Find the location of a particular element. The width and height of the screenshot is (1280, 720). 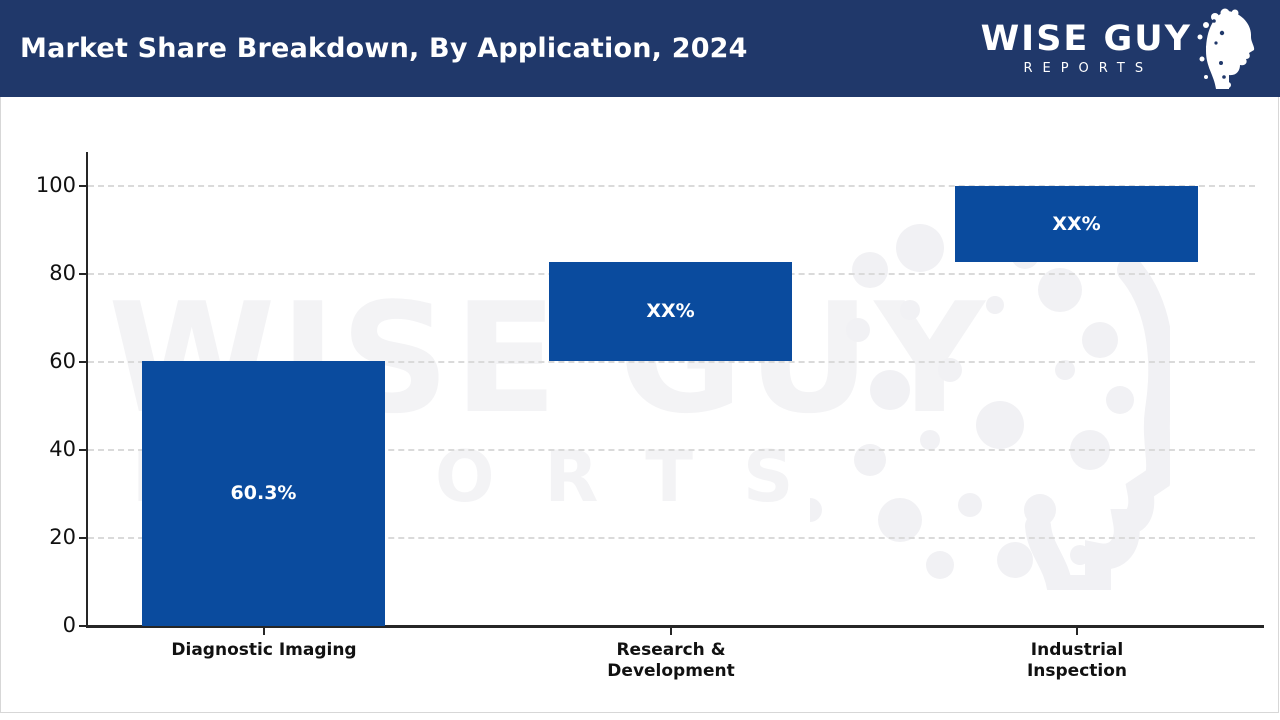

logo-text: WISE GUY REPORTS is located at coordinates (1086, 47).